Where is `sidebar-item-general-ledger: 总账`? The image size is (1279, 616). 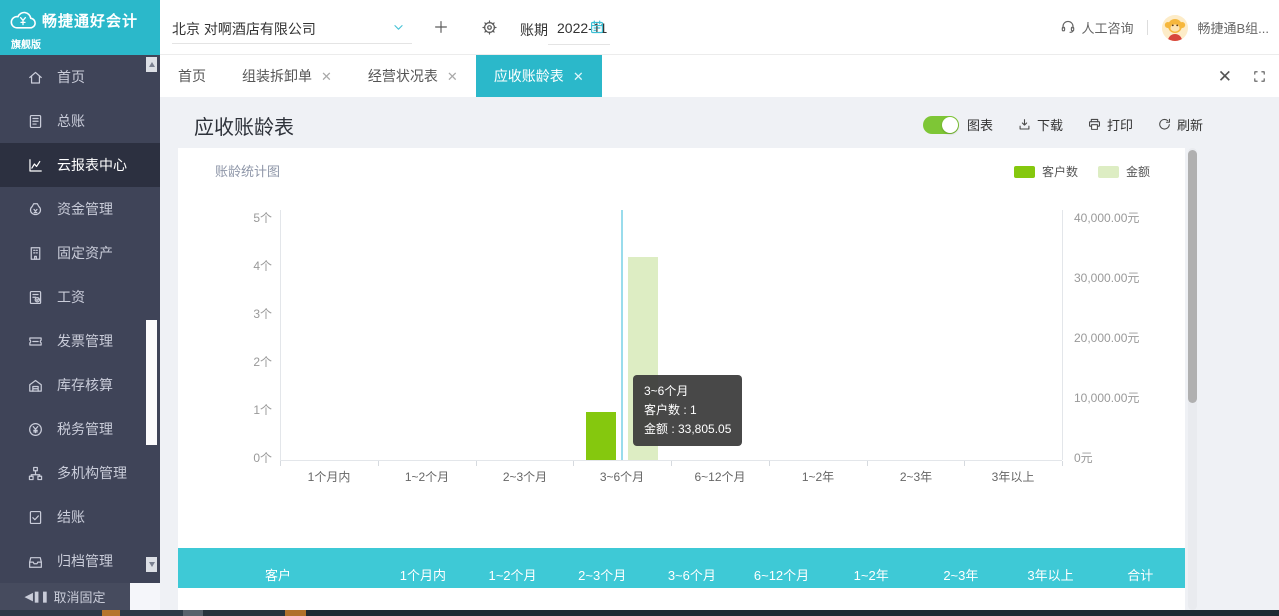 sidebar-item-general-ledger: 总账 is located at coordinates (80, 121).